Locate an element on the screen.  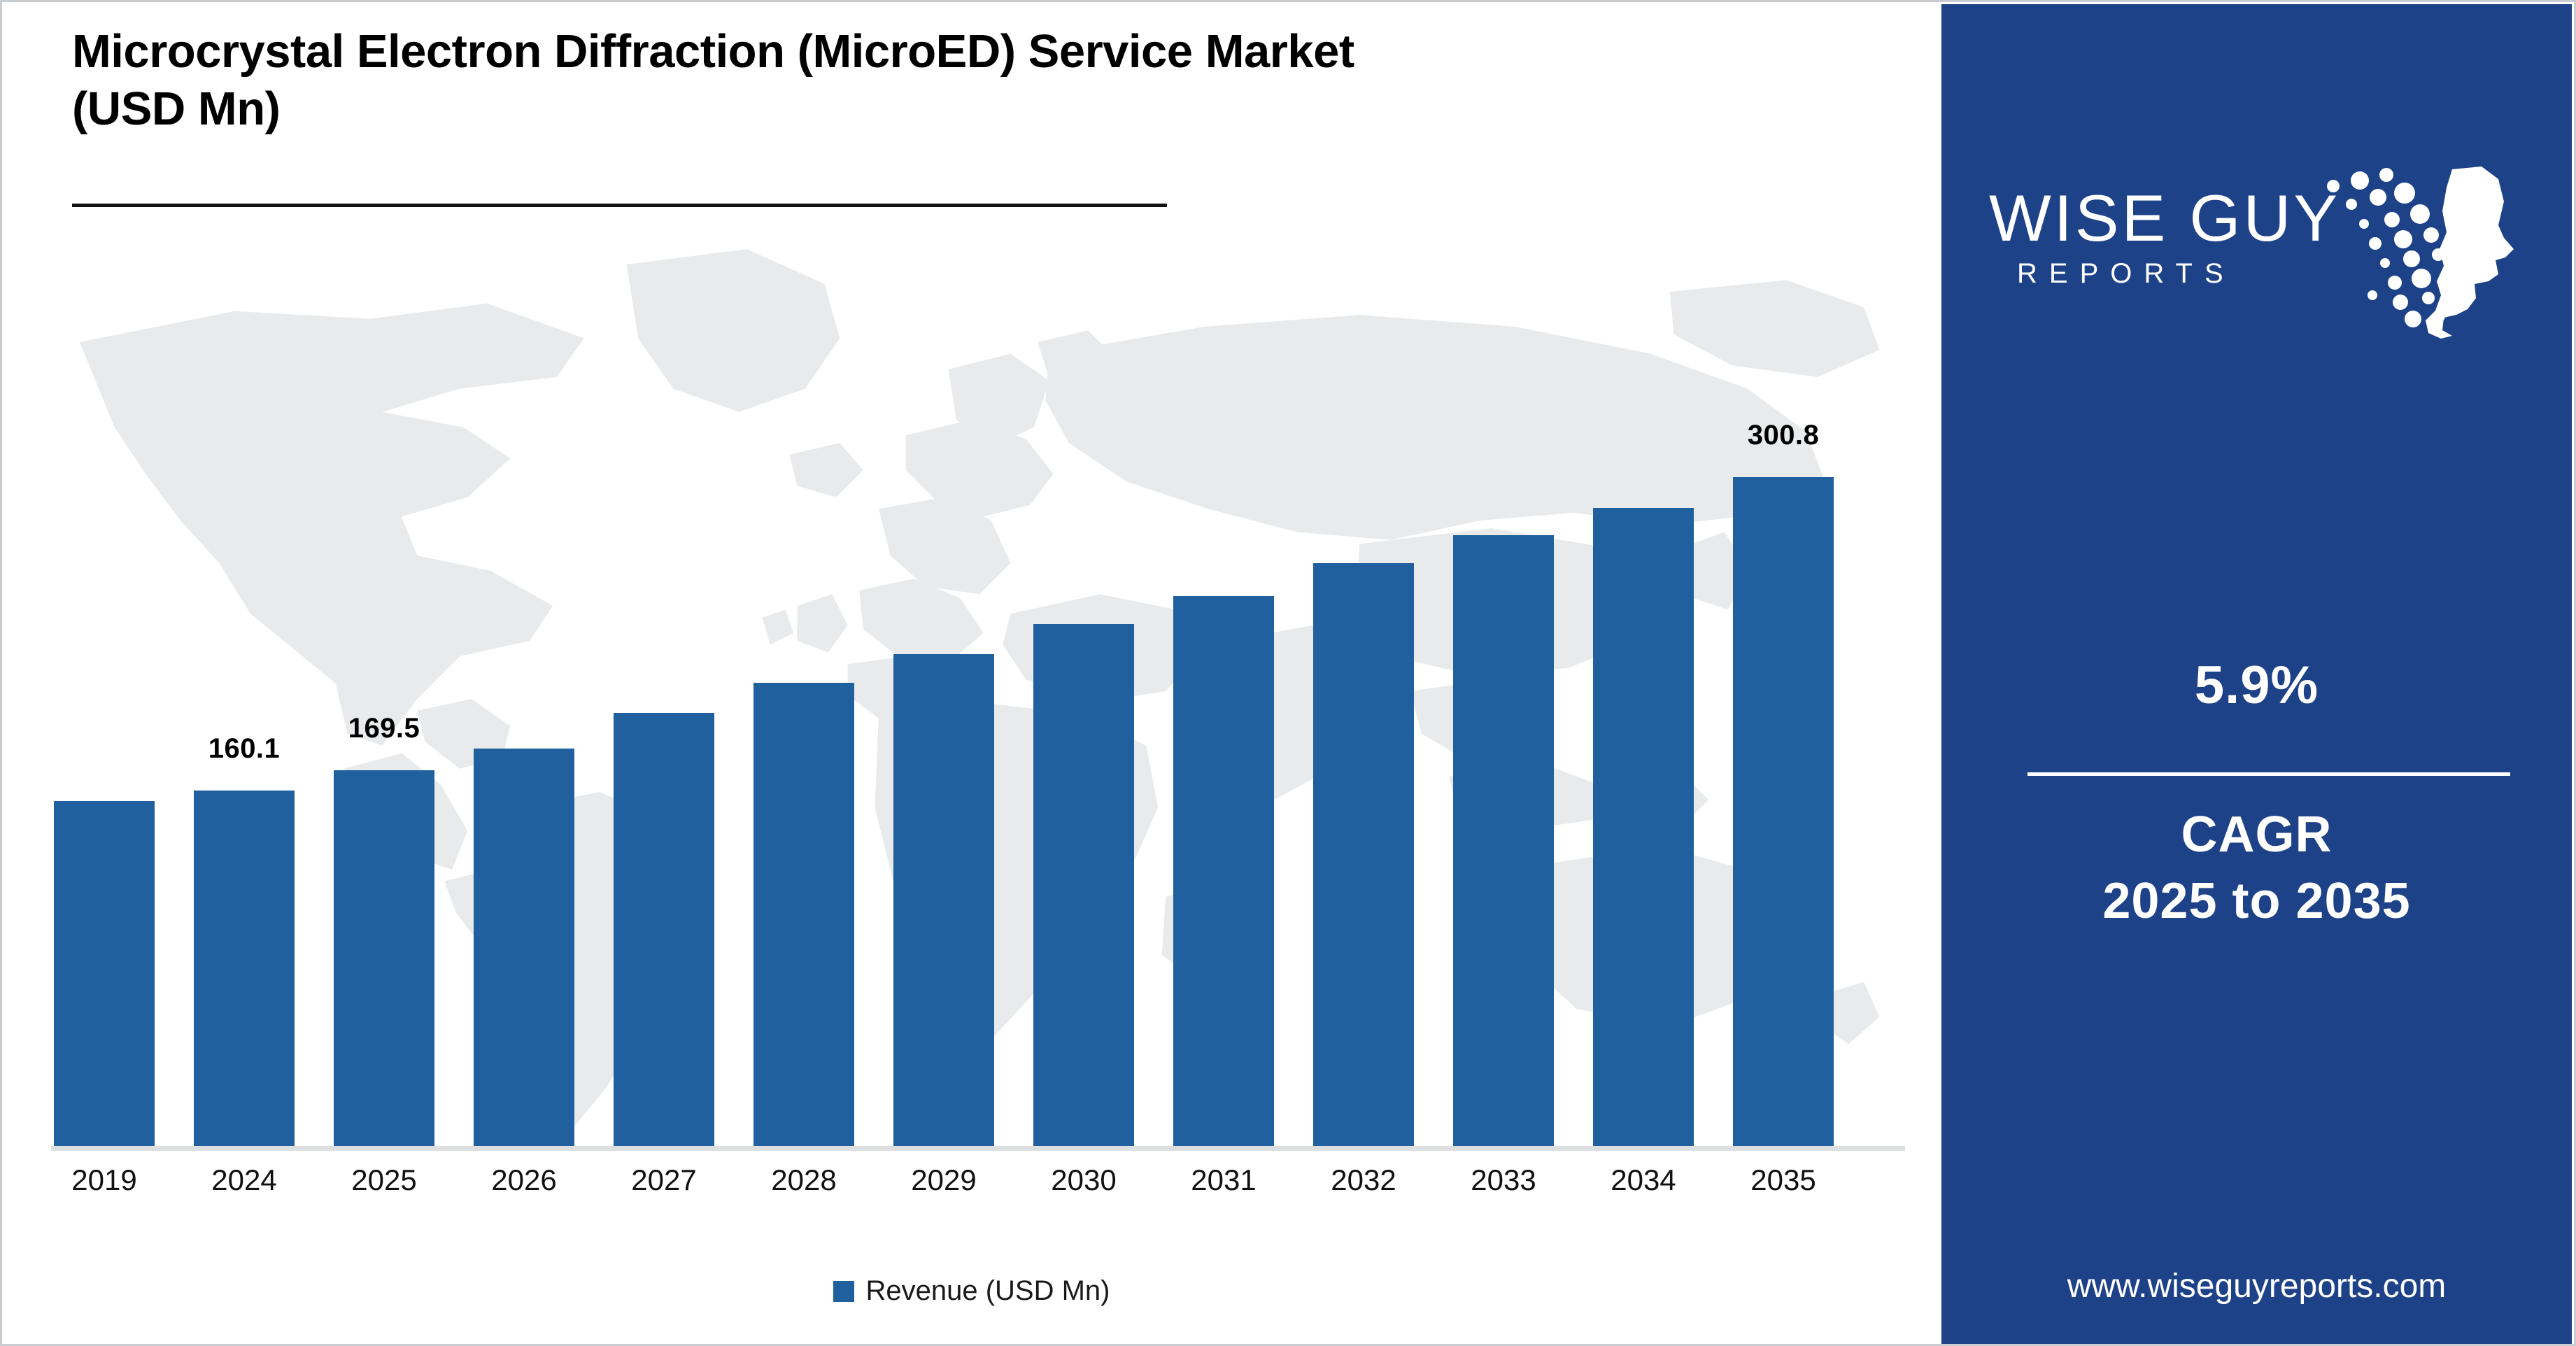
bar-2029 is located at coordinates (943, 900).